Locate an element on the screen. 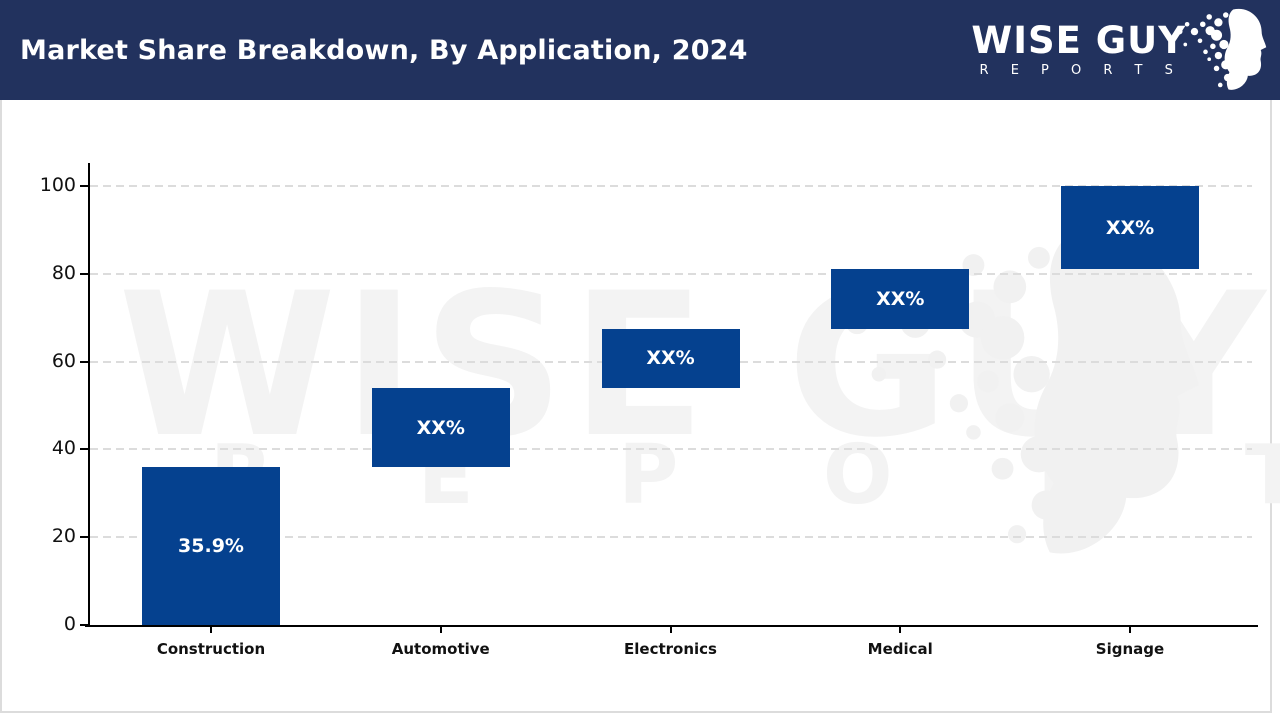  dotted-head-icon is located at coordinates (1222, 49).